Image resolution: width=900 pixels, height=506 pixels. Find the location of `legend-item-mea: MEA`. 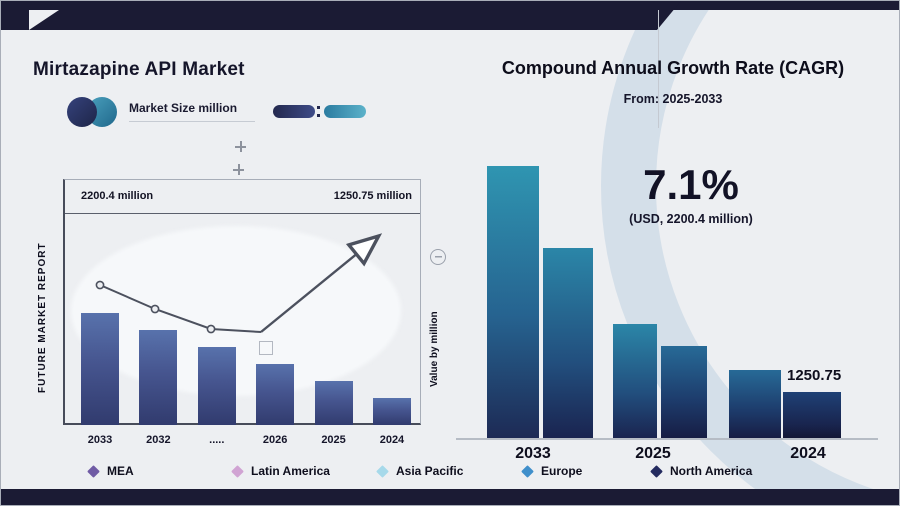

legend-item-mea: MEA is located at coordinates (110, 471).